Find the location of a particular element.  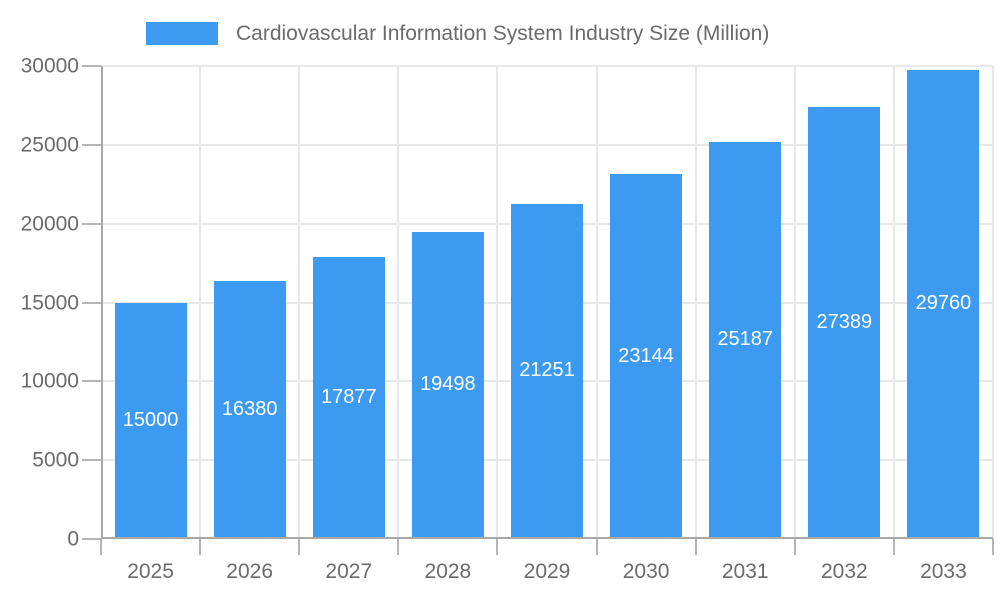

y-axis-label: 0 is located at coordinates (73, 539).